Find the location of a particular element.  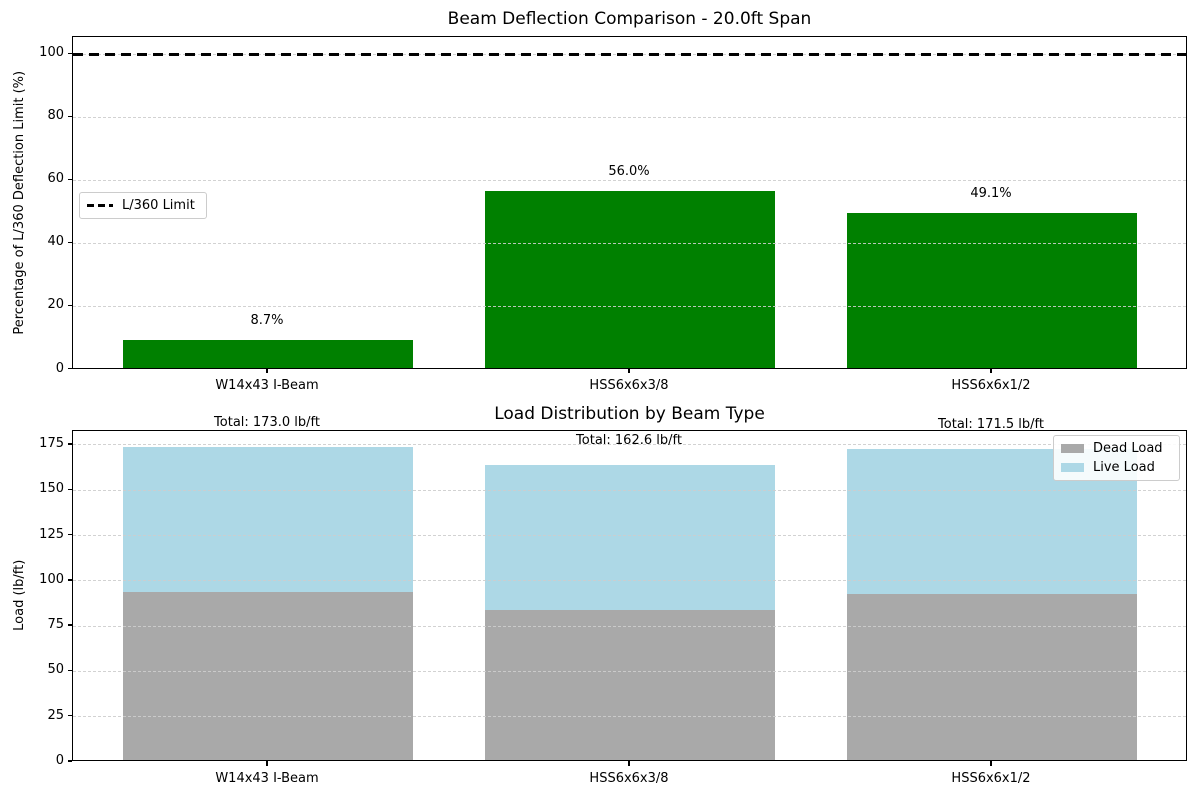

legend-dashed-line-swatch is located at coordinates (100, 205).